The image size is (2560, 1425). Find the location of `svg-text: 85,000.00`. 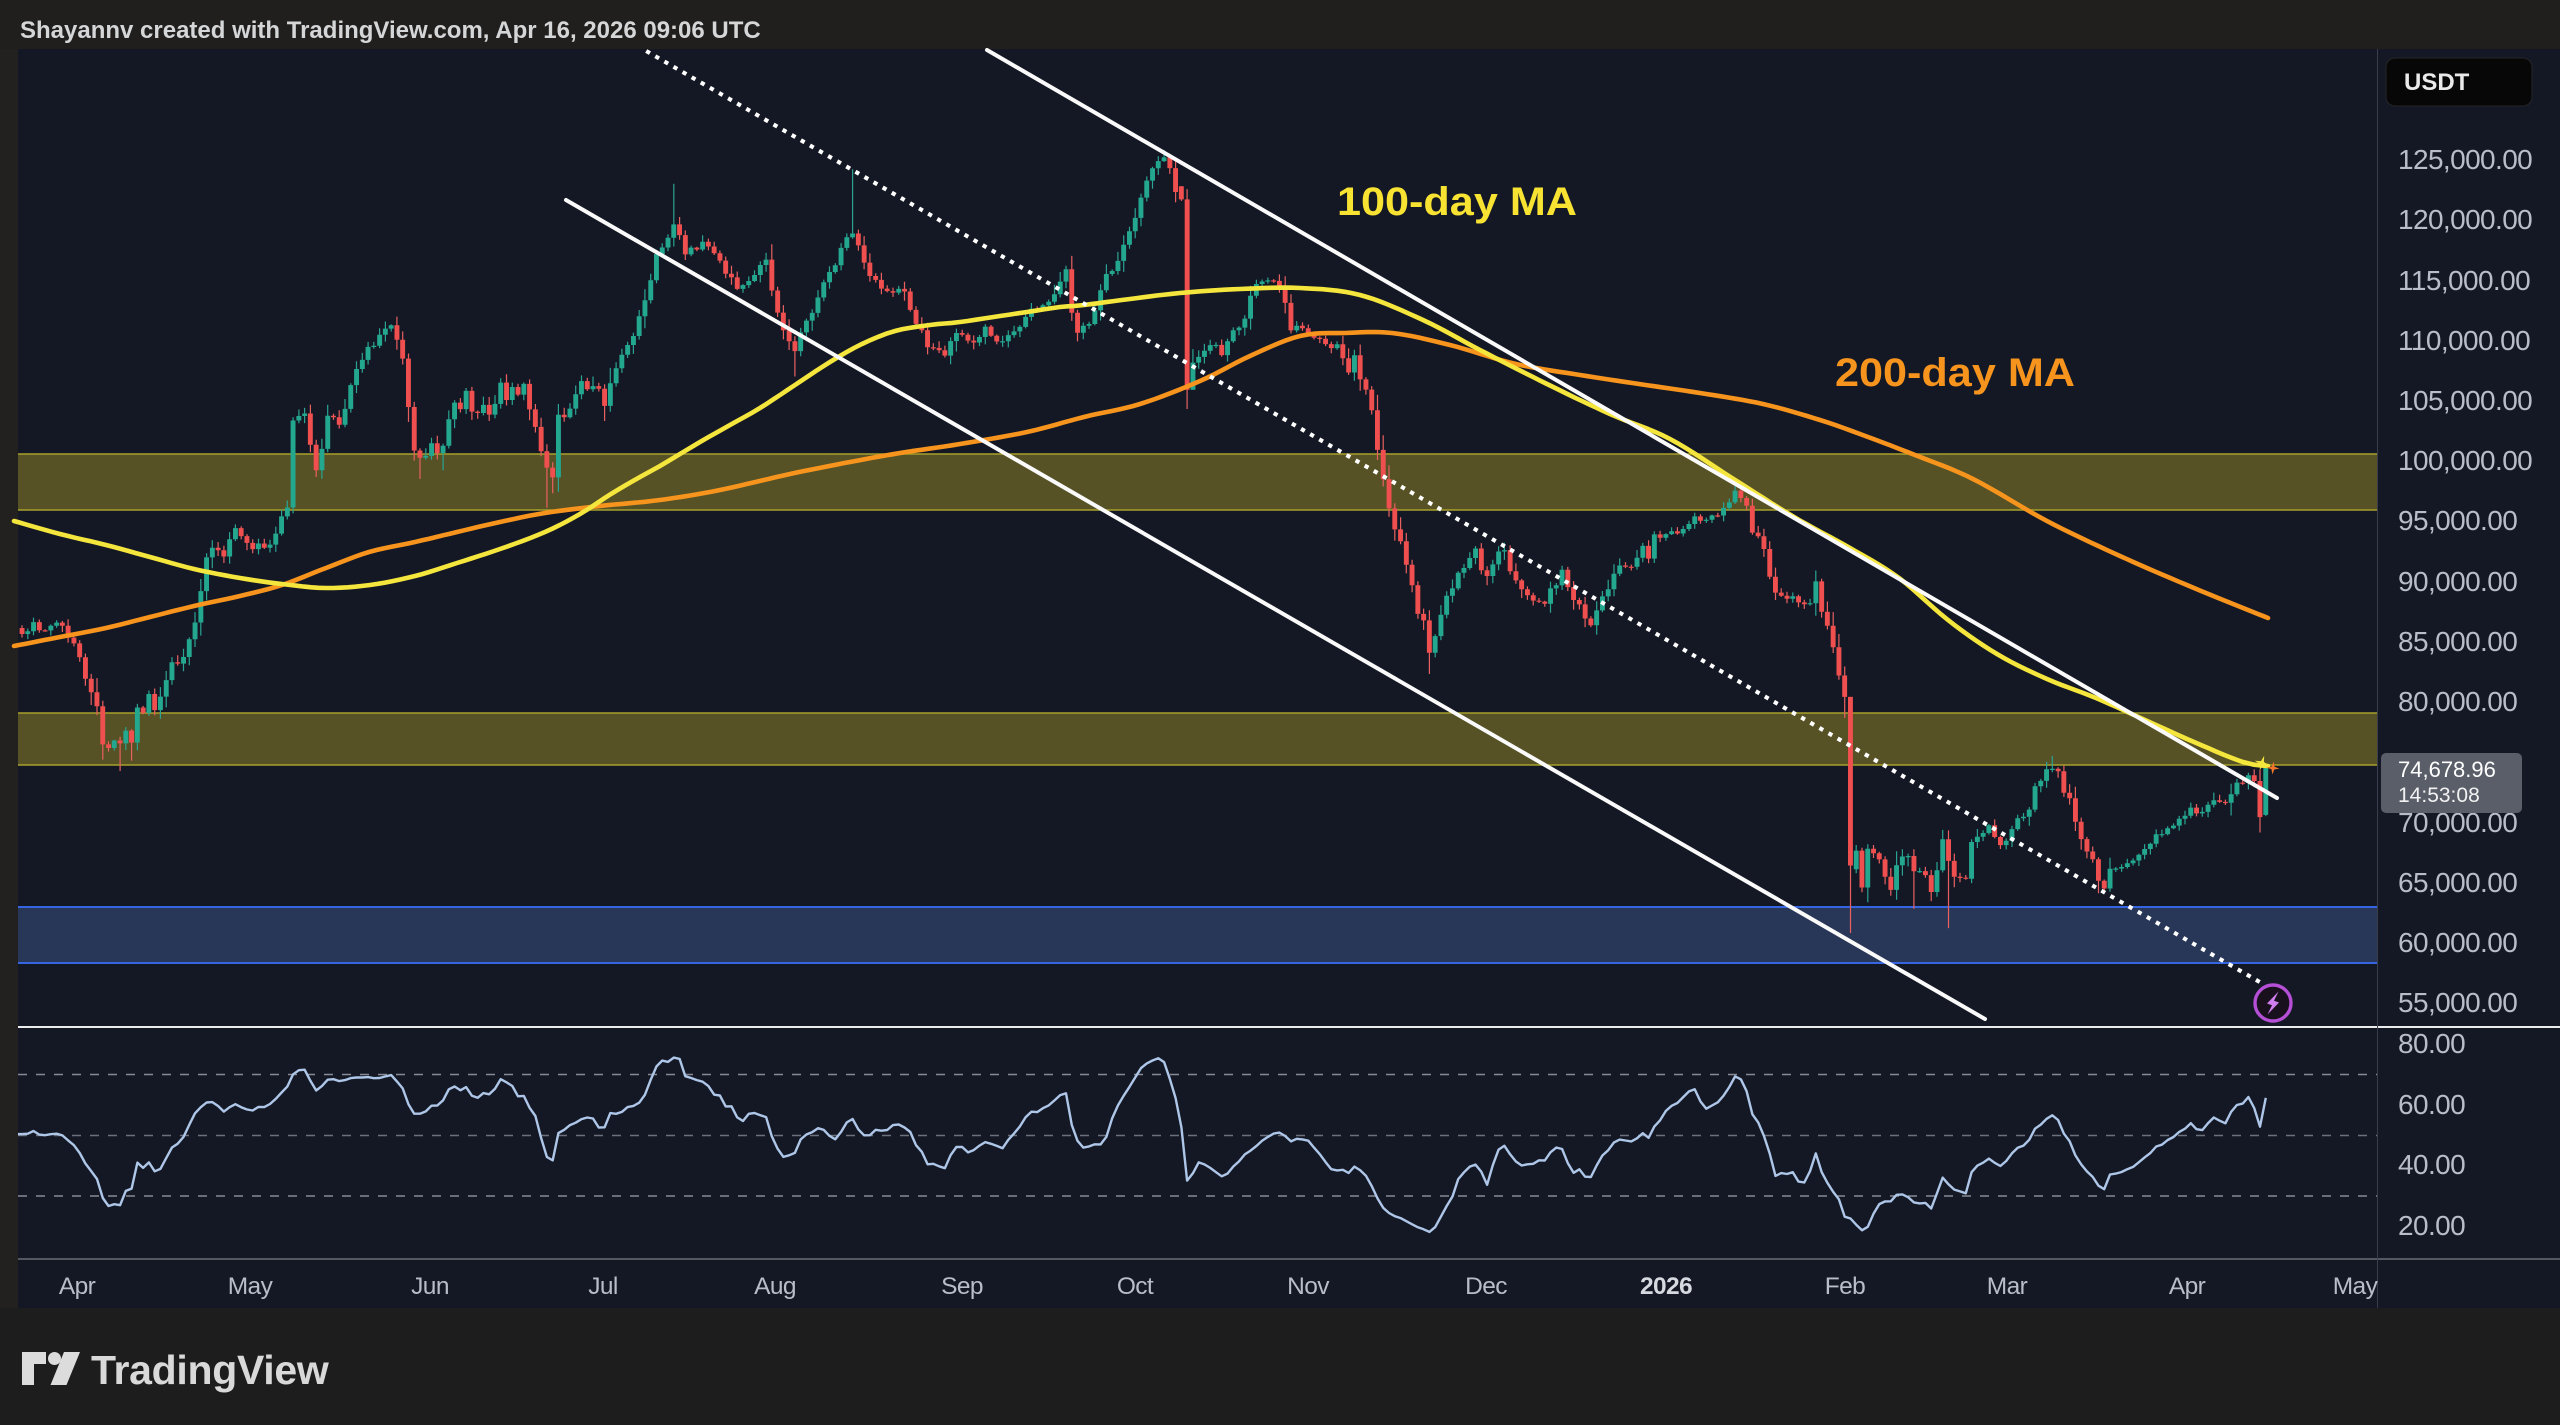

svg-text: 85,000.00 is located at coordinates (2457, 641).